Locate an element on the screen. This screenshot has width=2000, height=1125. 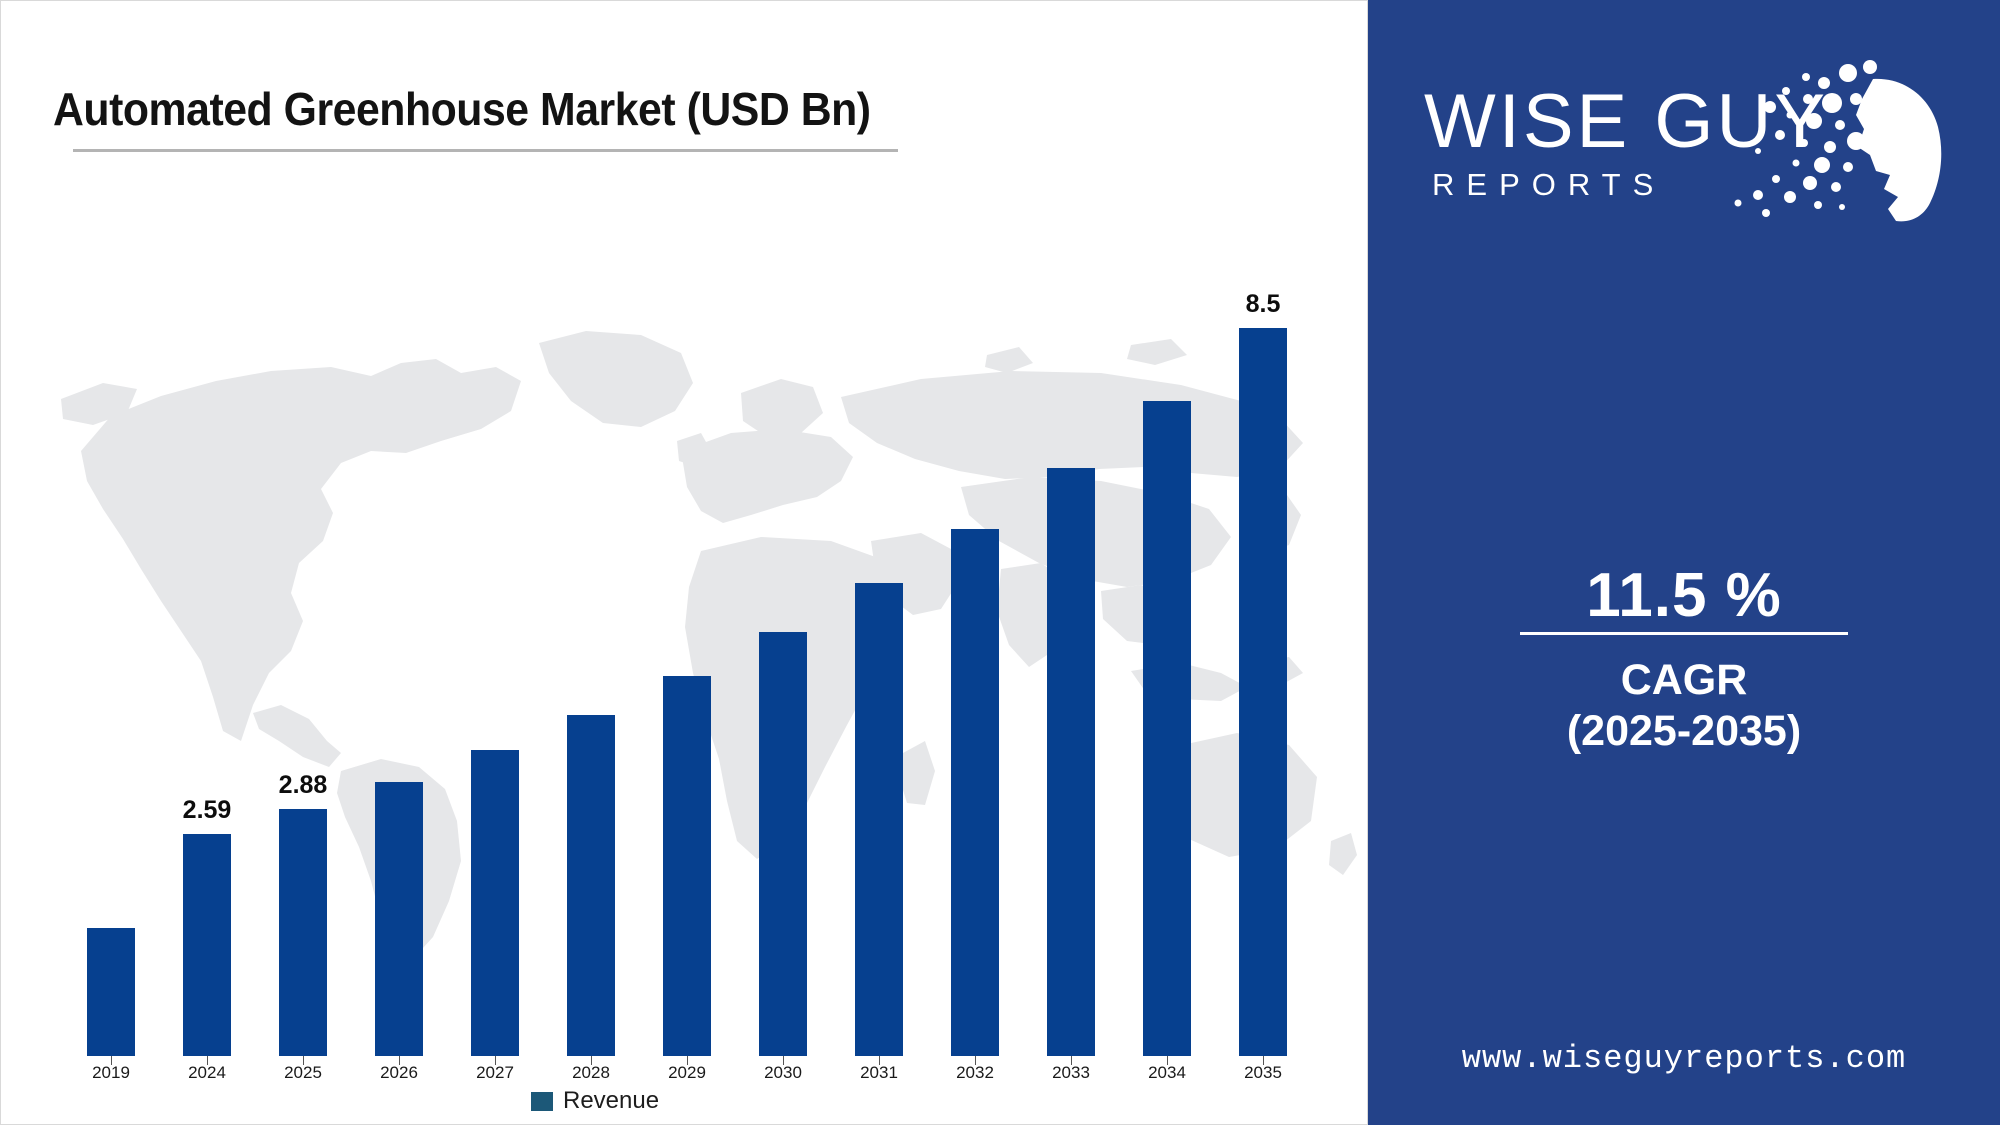
wiseguy-reports-logo: WISE GUY REPORTS is located at coordinates (1688, 140).